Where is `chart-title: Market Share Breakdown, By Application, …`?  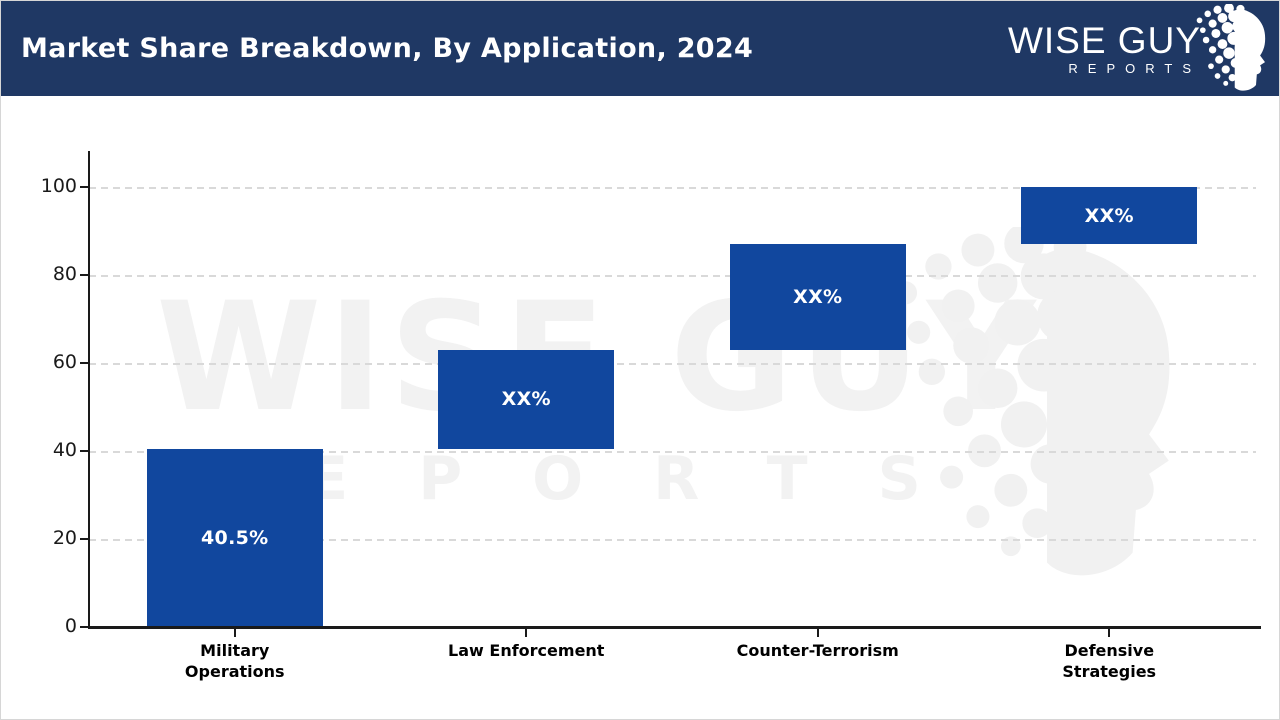 chart-title: Market Share Breakdown, By Application, … is located at coordinates (387, 48).